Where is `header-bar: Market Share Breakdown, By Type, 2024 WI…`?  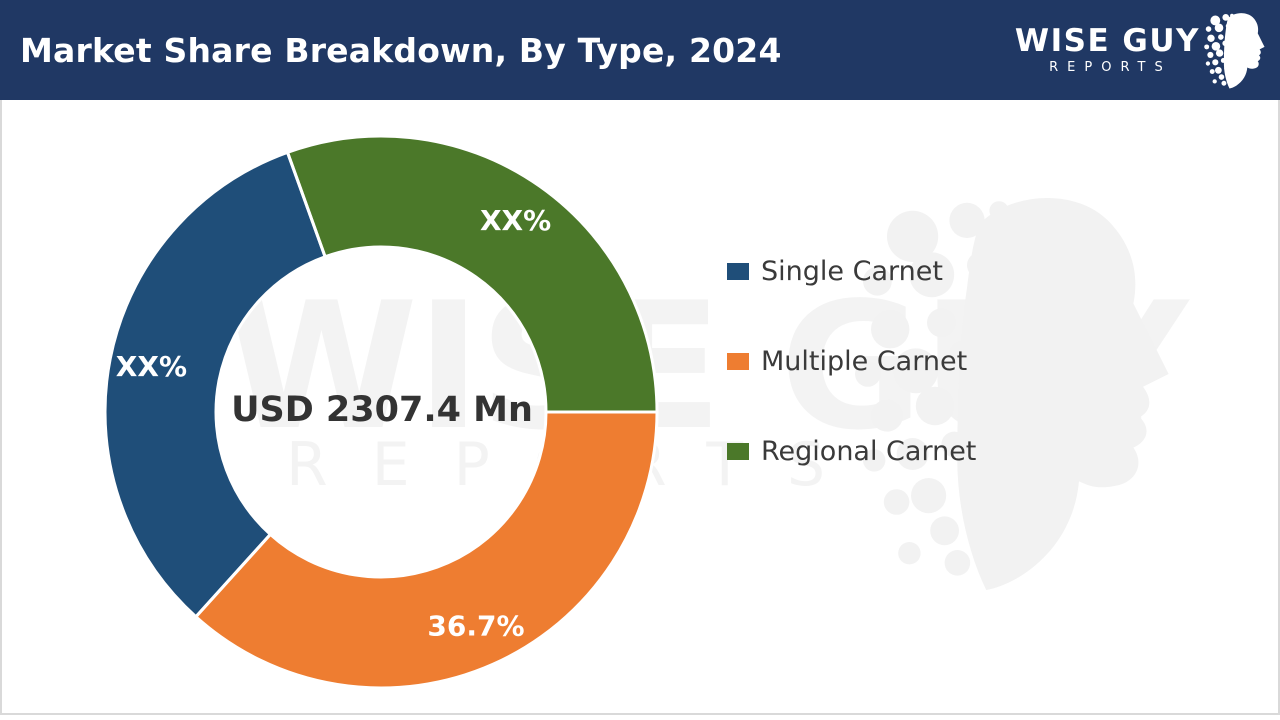
header-bar: Market Share Breakdown, By Type, 2024 WI… is located at coordinates (640, 50).